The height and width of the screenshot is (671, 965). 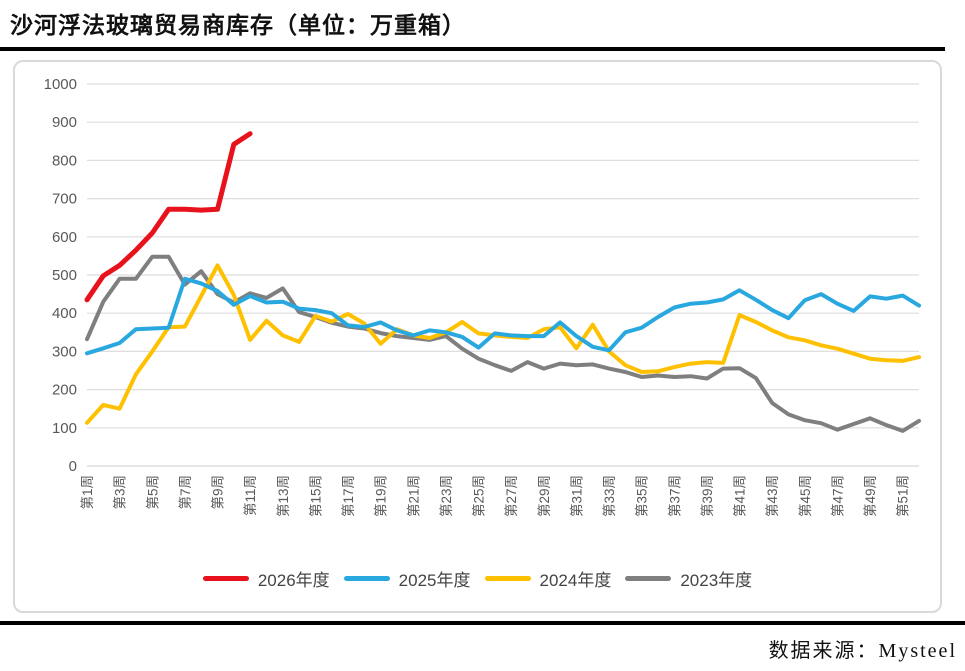 What do you see at coordinates (862, 651) in the screenshot?
I see `data-source-label: 数据来源：Mysteel` at bounding box center [862, 651].